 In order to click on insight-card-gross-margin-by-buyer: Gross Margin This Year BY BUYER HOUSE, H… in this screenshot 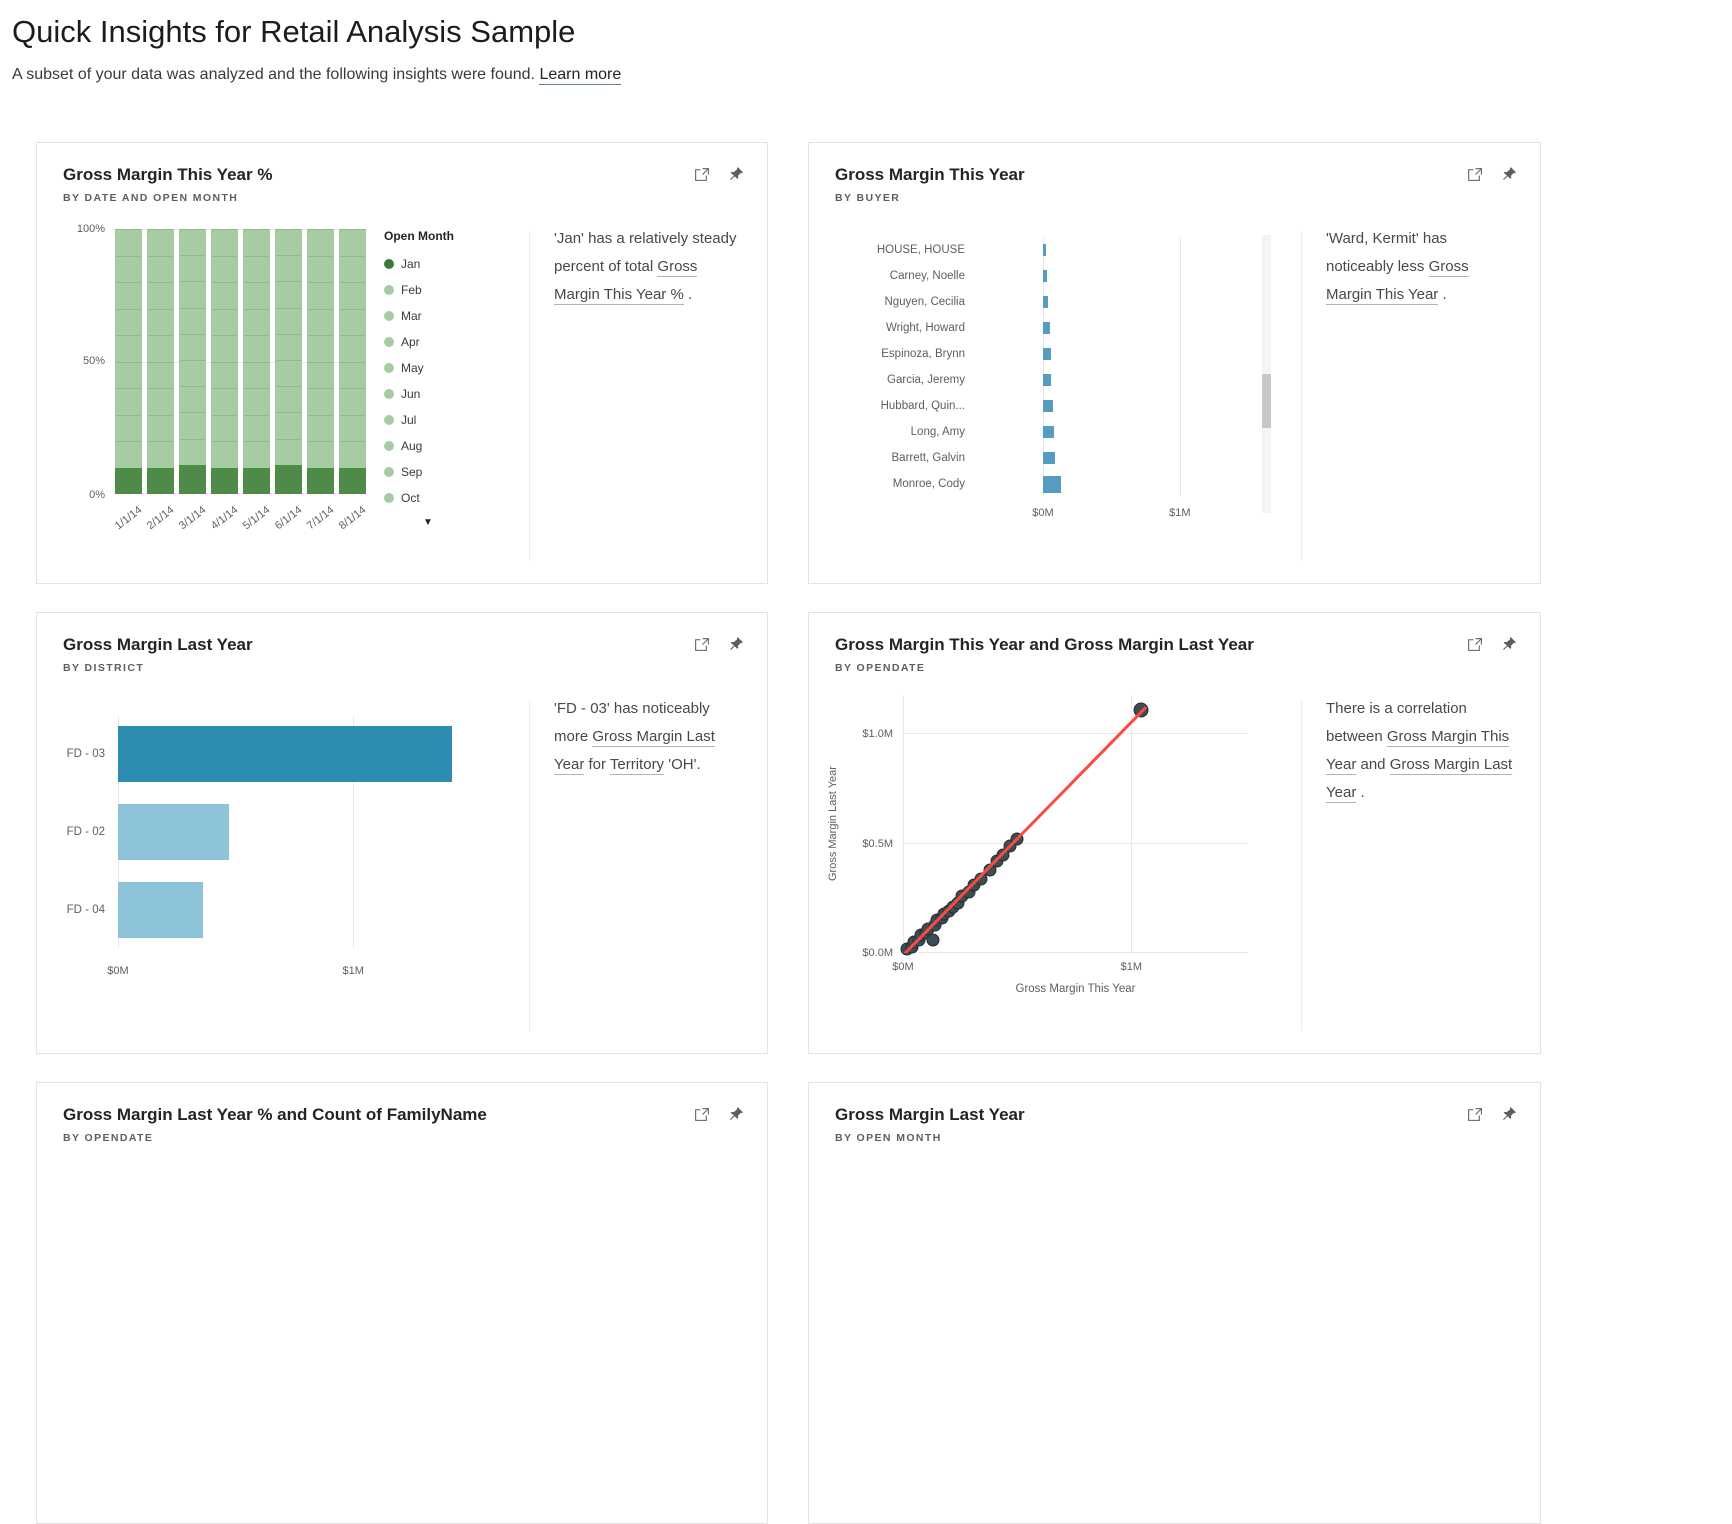, I will do `click(1174, 363)`.